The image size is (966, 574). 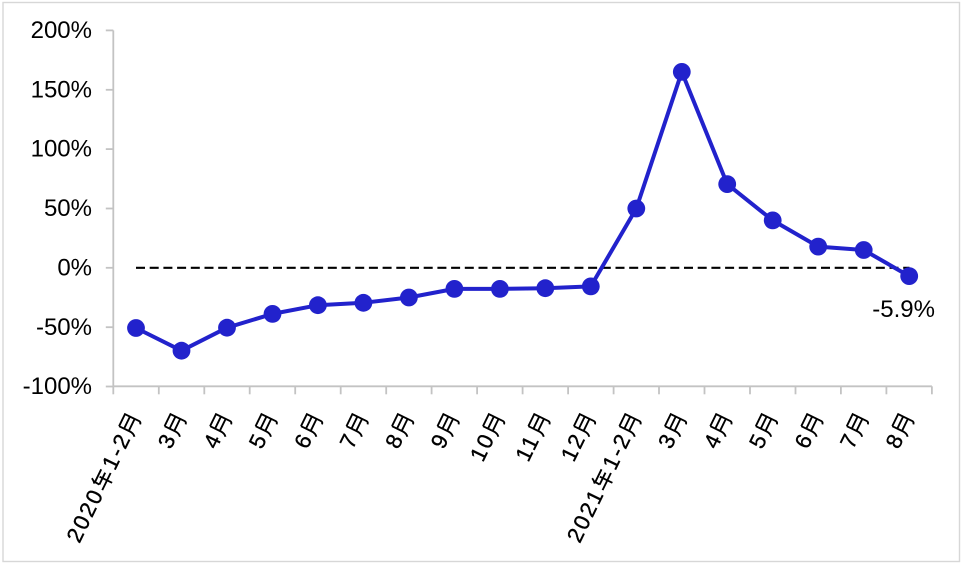 What do you see at coordinates (61, 30) in the screenshot?
I see `svg-text: 200%` at bounding box center [61, 30].